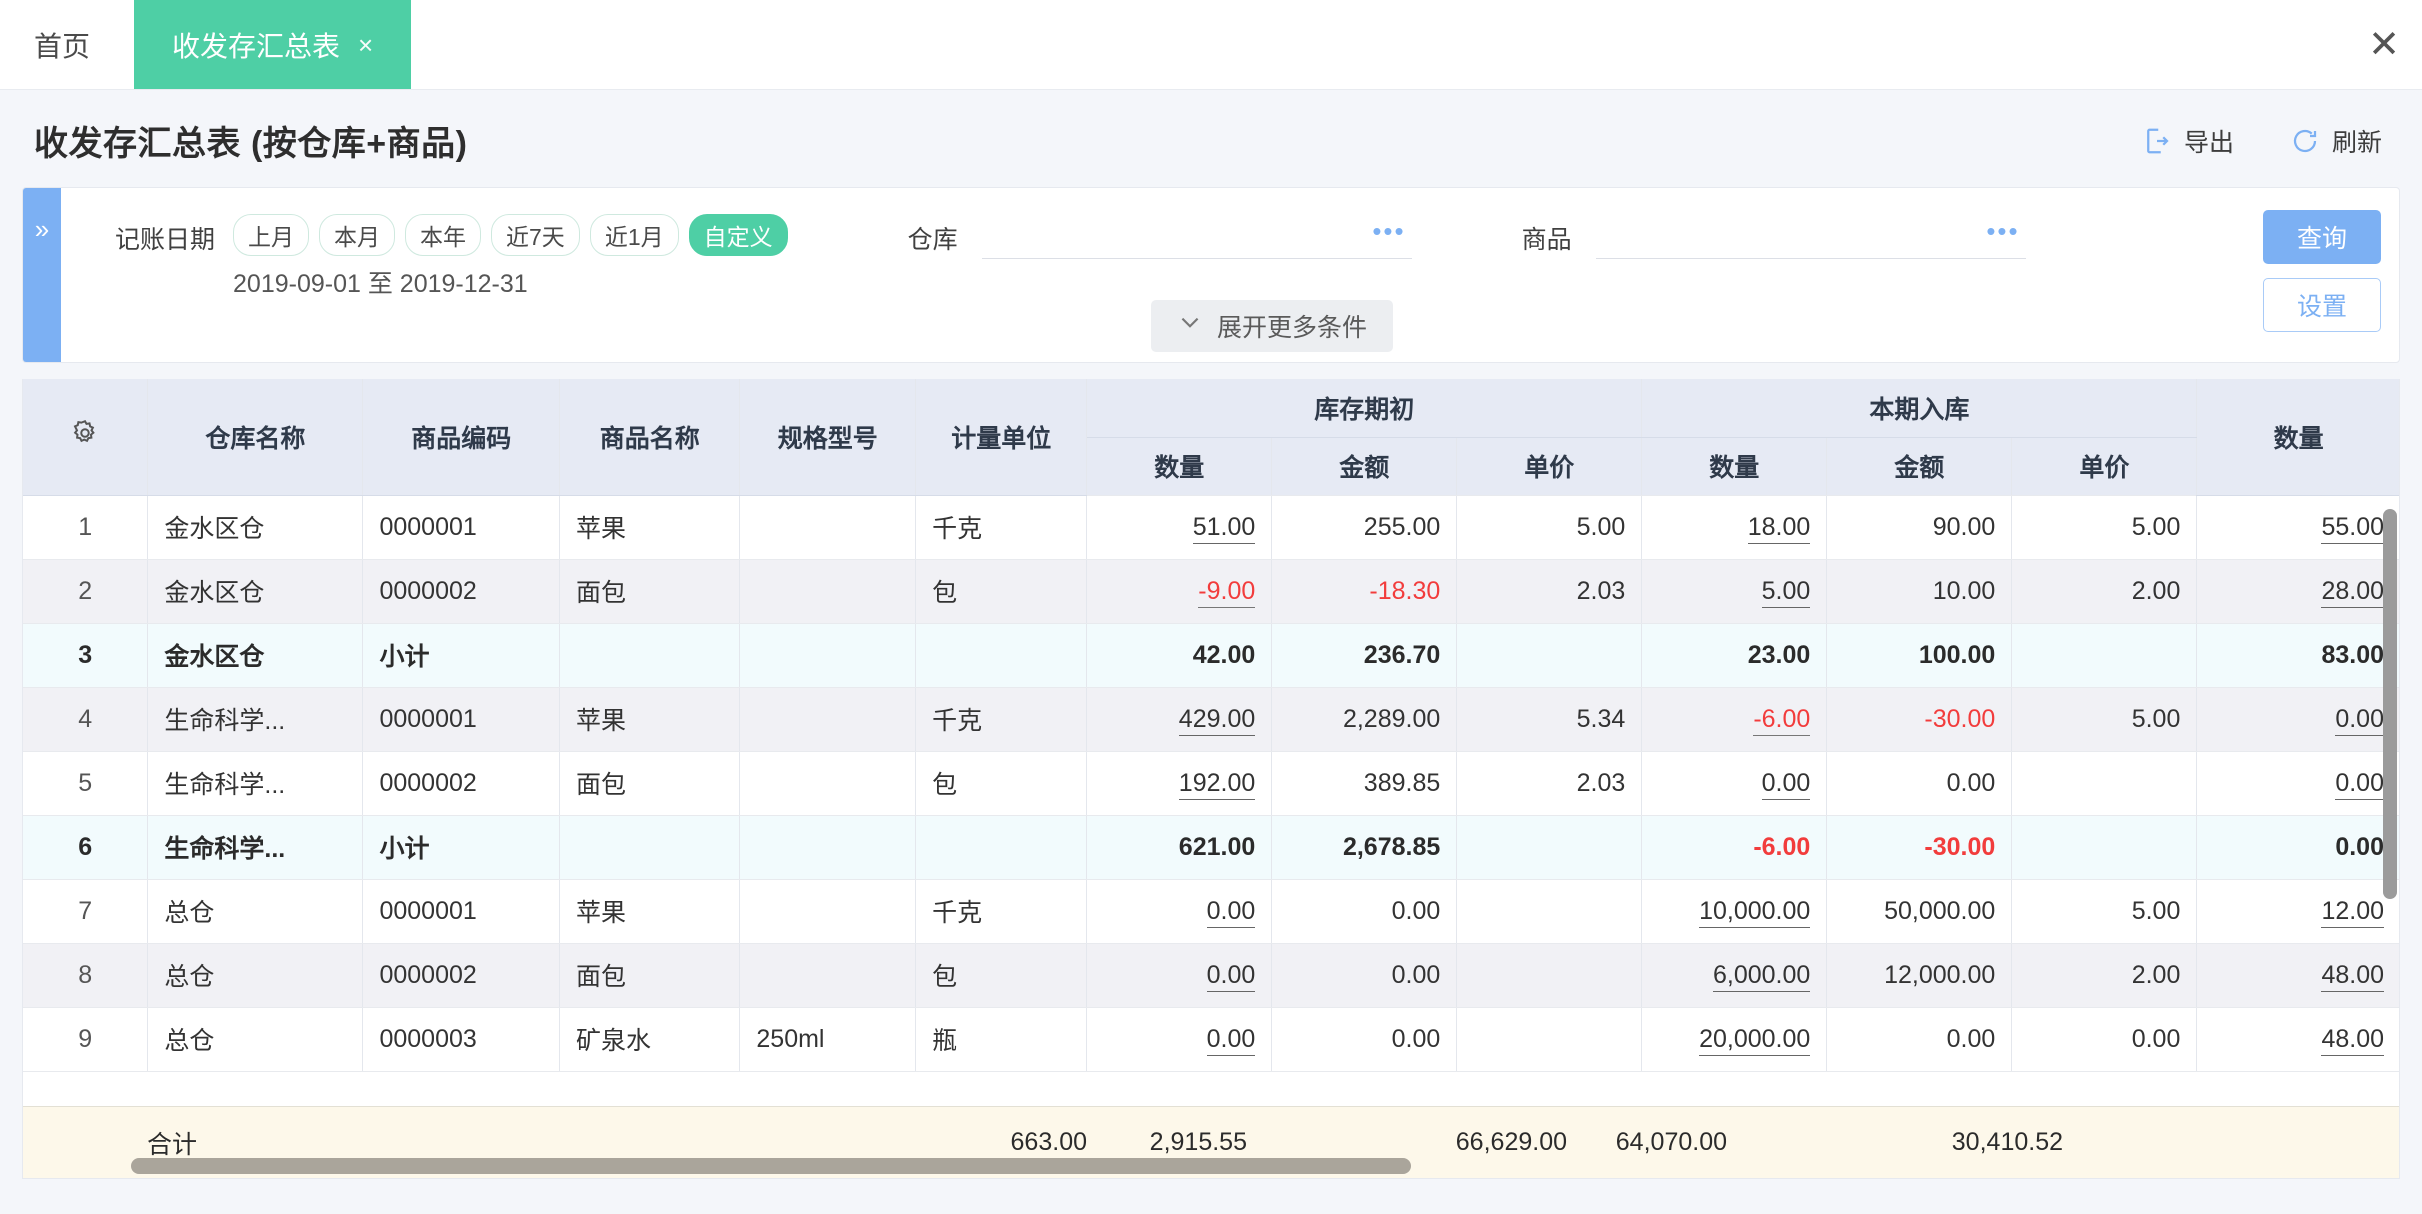 Image resolution: width=2422 pixels, height=1214 pixels. Describe the element at coordinates (380, 284) in the screenshot. I see `date-range-value: 2019-09-01 至 2019-12-31` at that location.